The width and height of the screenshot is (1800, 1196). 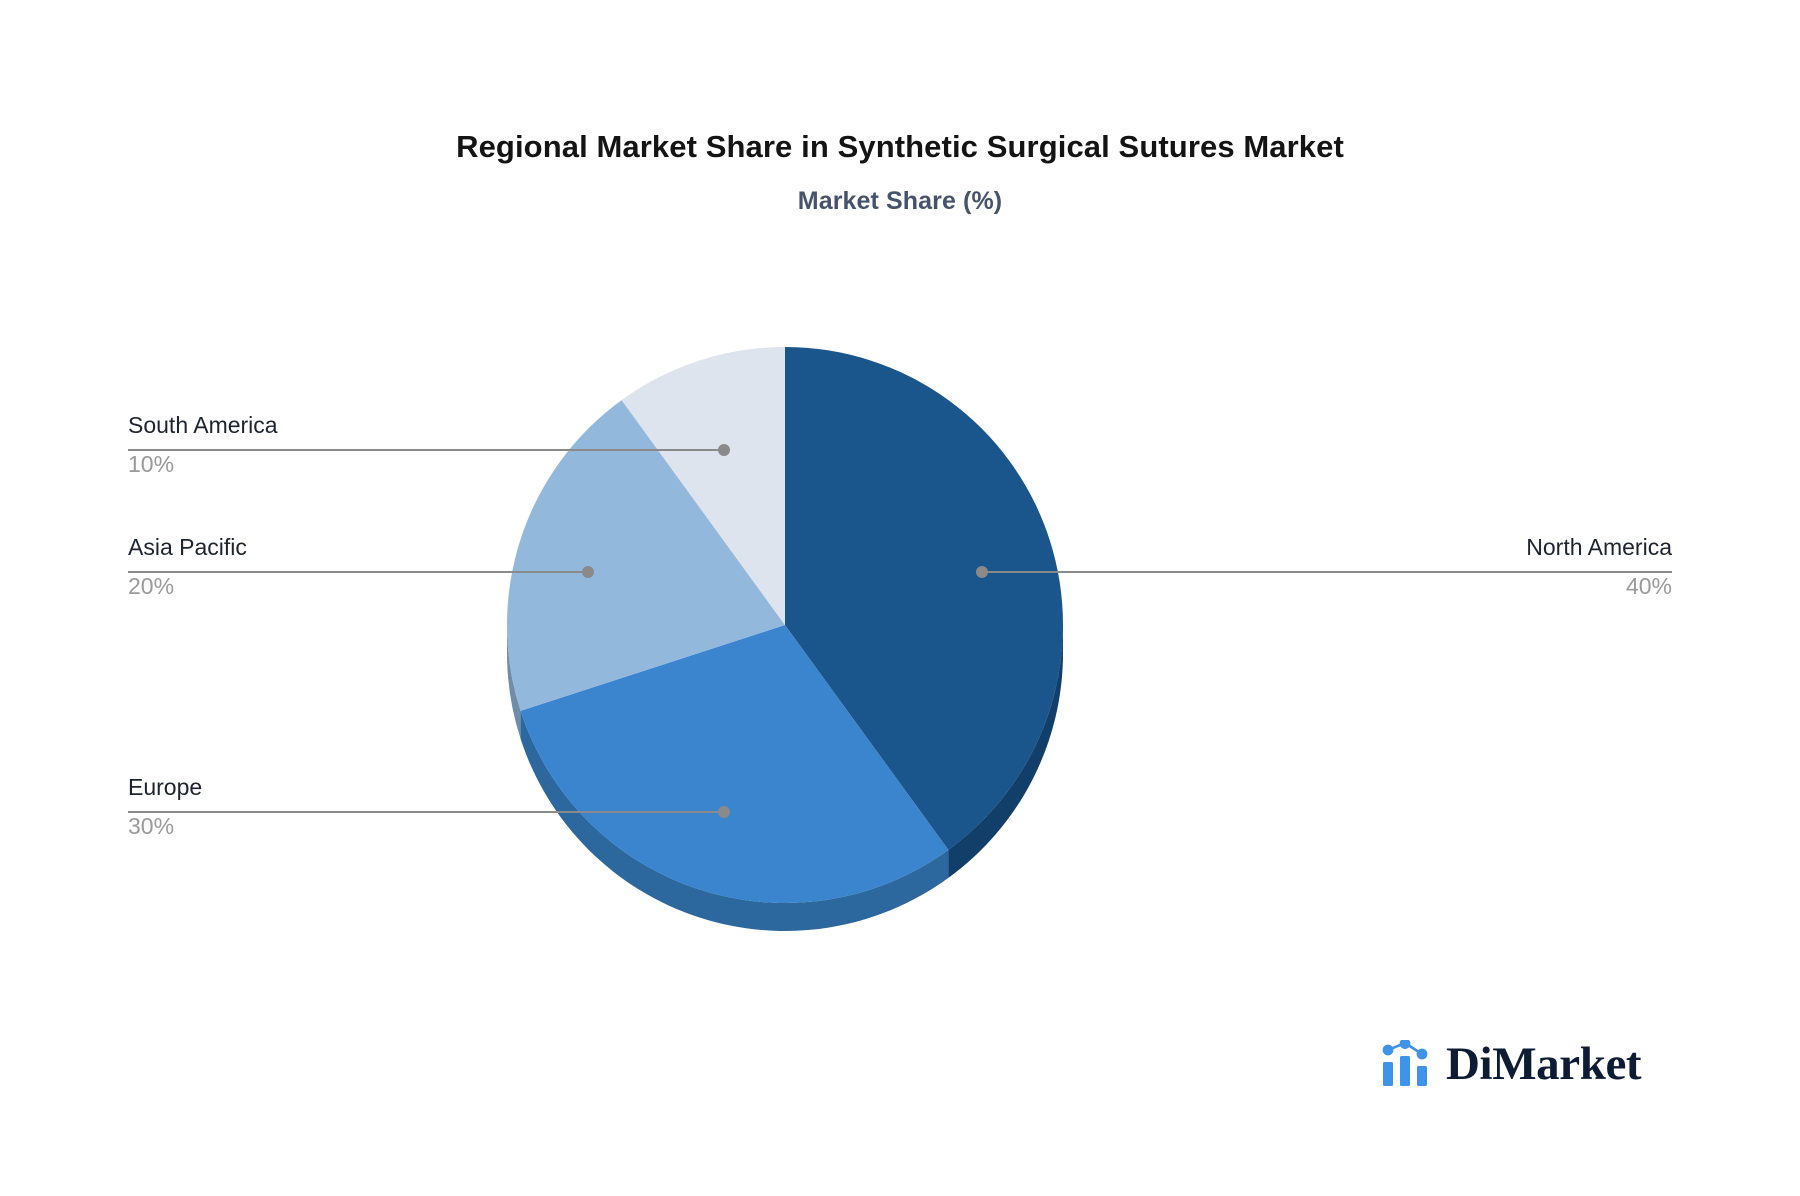 I want to click on callout-asia-pacific: Asia Pacific 20%, so click(x=187, y=567).